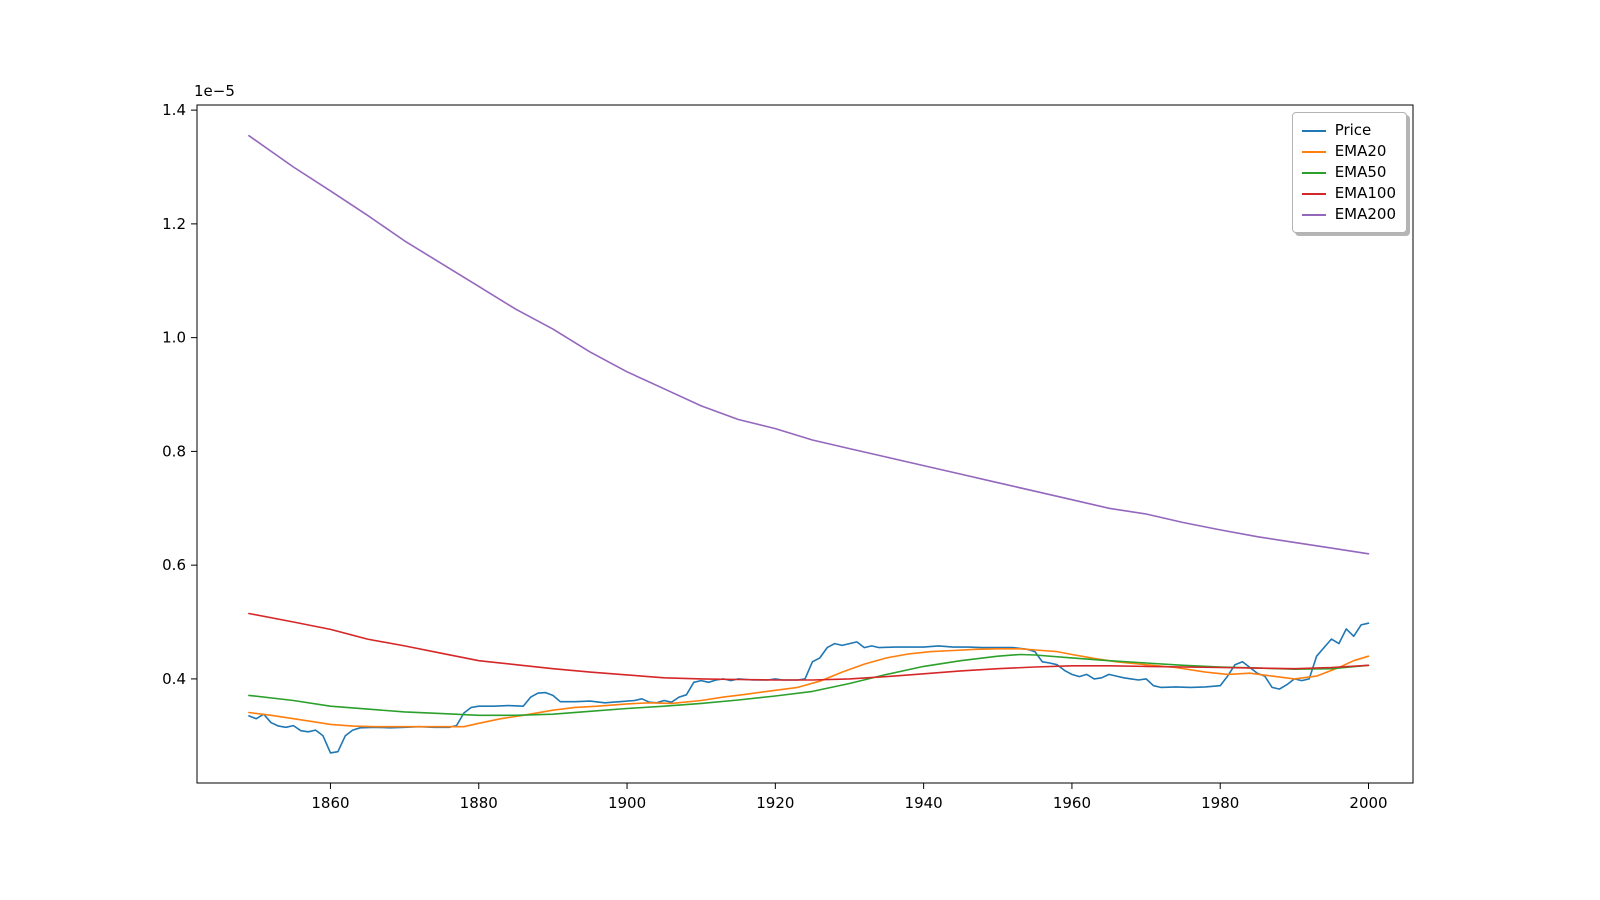  I want to click on legend-label-ema200: EMA200, so click(1365, 214).